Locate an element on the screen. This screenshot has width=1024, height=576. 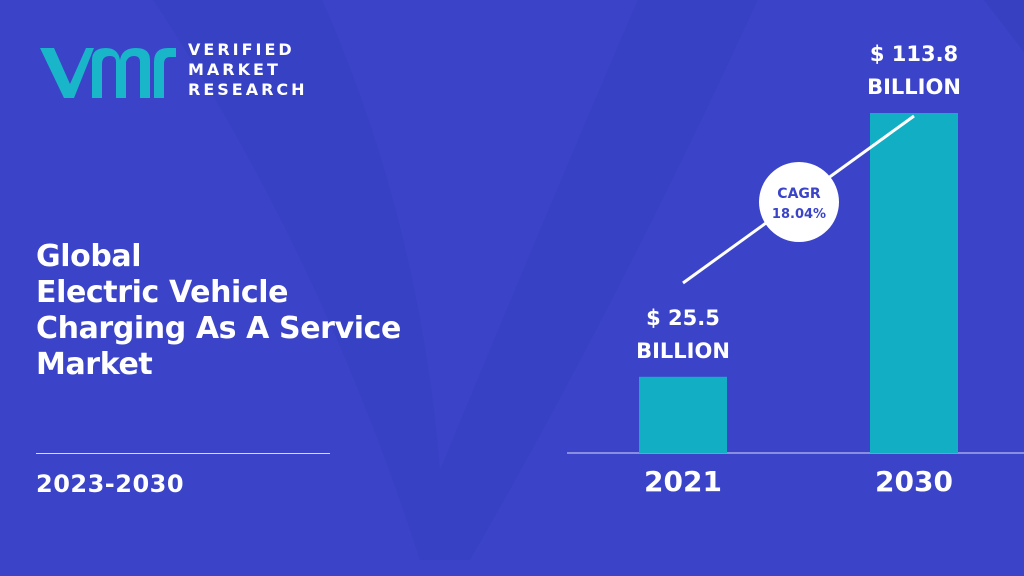
title-line-4: Market is located at coordinates (94, 364).